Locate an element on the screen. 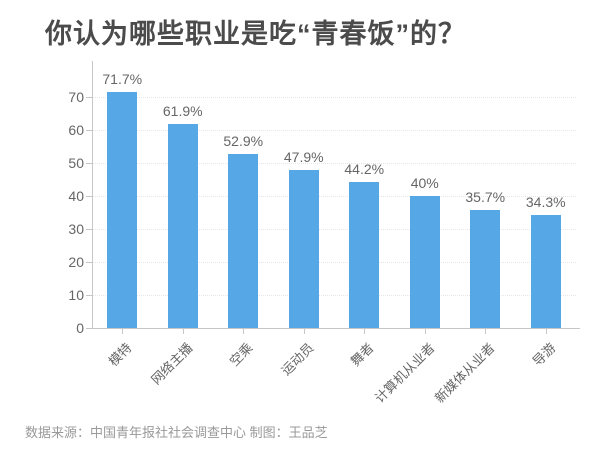 This screenshot has width=600, height=465. bar-value-label: 71.7% is located at coordinates (122, 79).